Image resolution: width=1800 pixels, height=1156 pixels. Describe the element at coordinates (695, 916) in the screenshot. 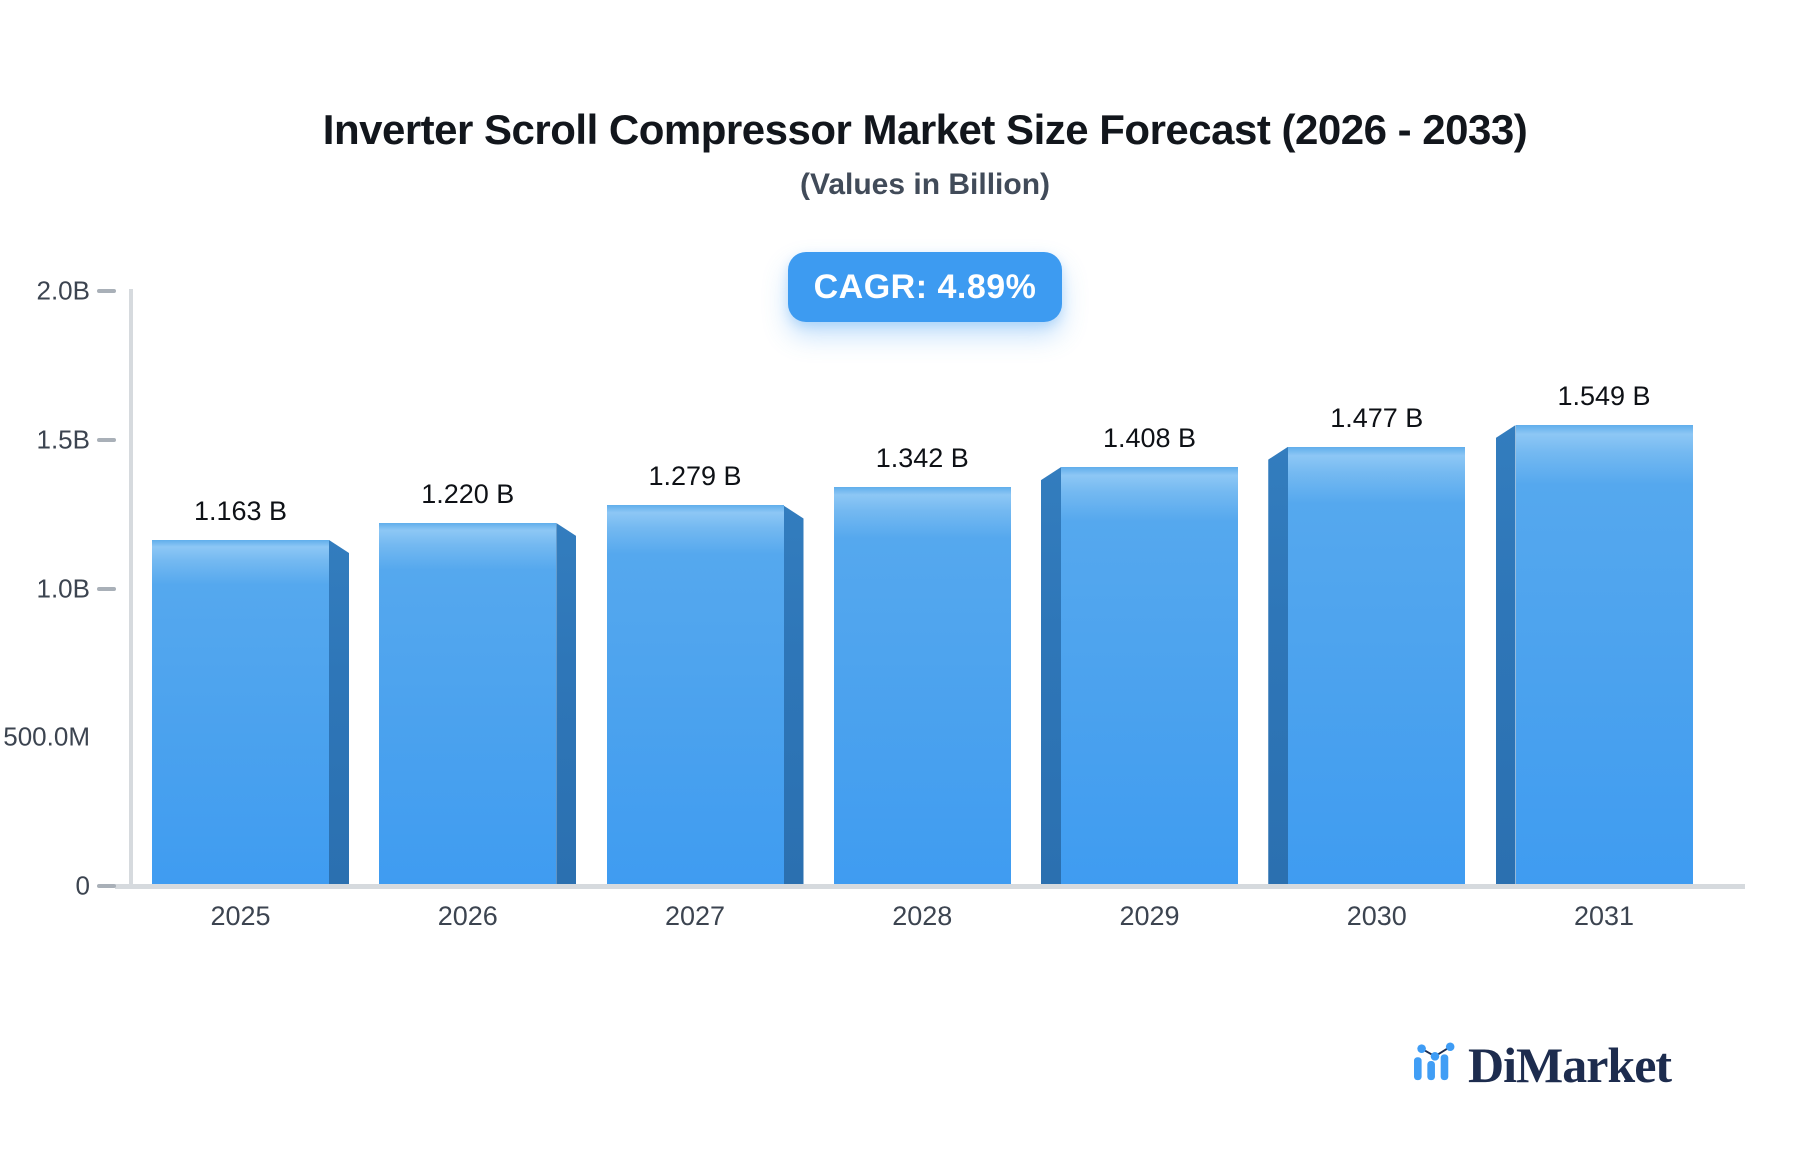

I see `x-axis-label: 2027` at that location.